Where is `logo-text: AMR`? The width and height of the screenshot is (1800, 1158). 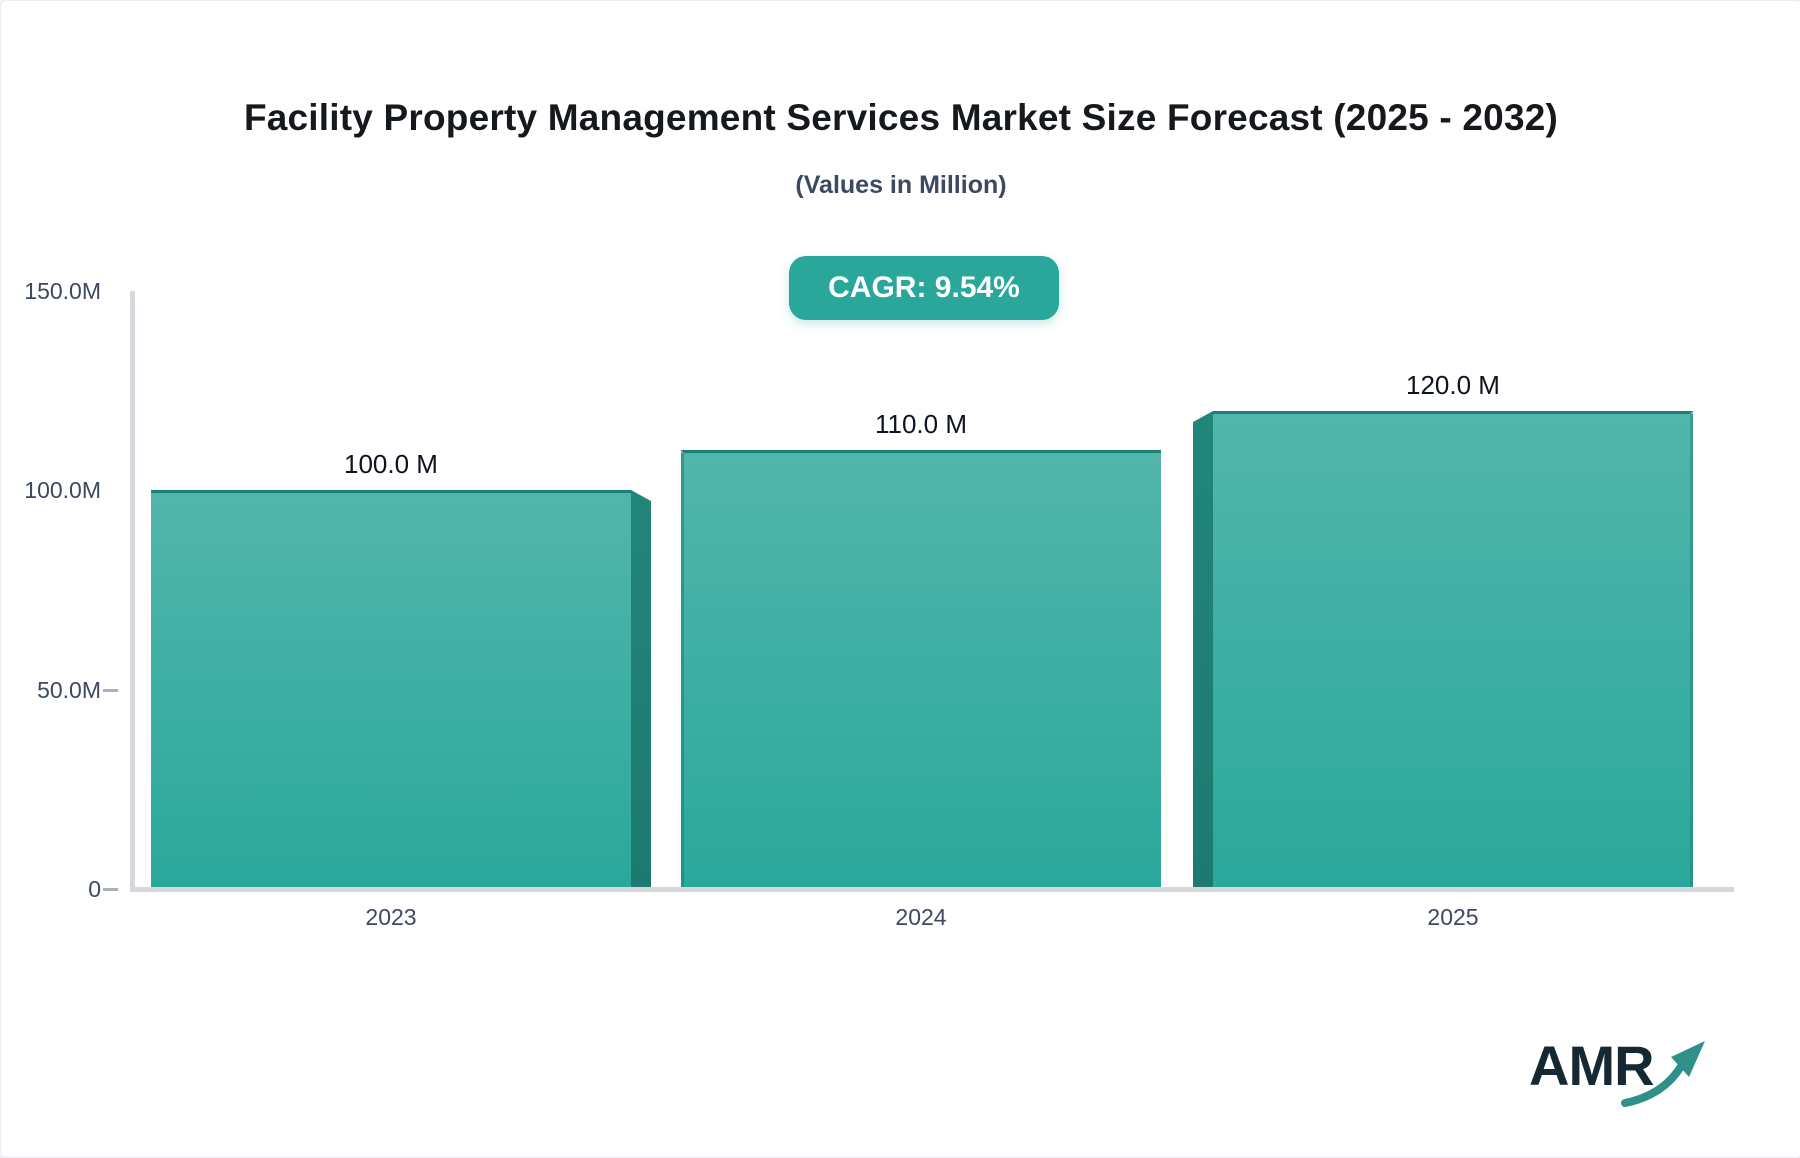
logo-text: AMR is located at coordinates (1592, 1065).